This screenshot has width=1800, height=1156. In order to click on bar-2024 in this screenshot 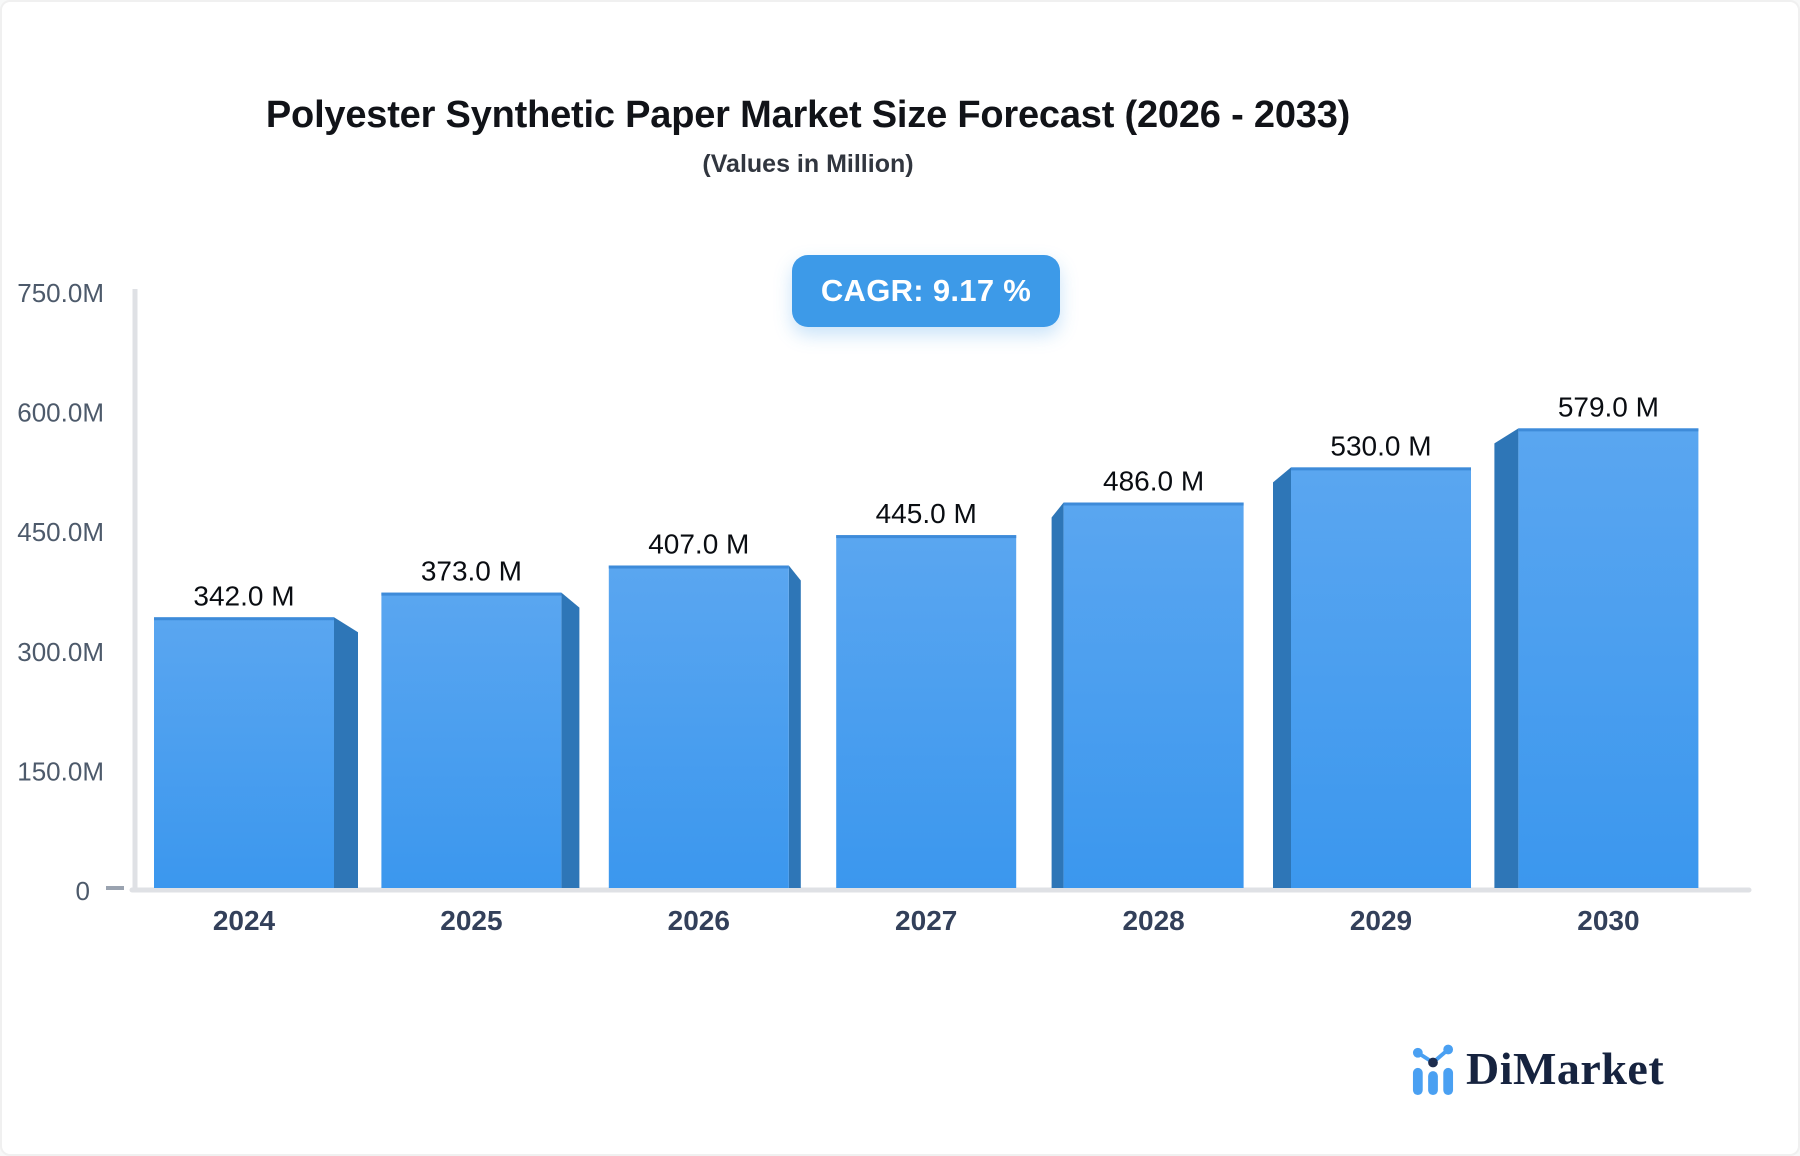, I will do `click(256, 752)`.